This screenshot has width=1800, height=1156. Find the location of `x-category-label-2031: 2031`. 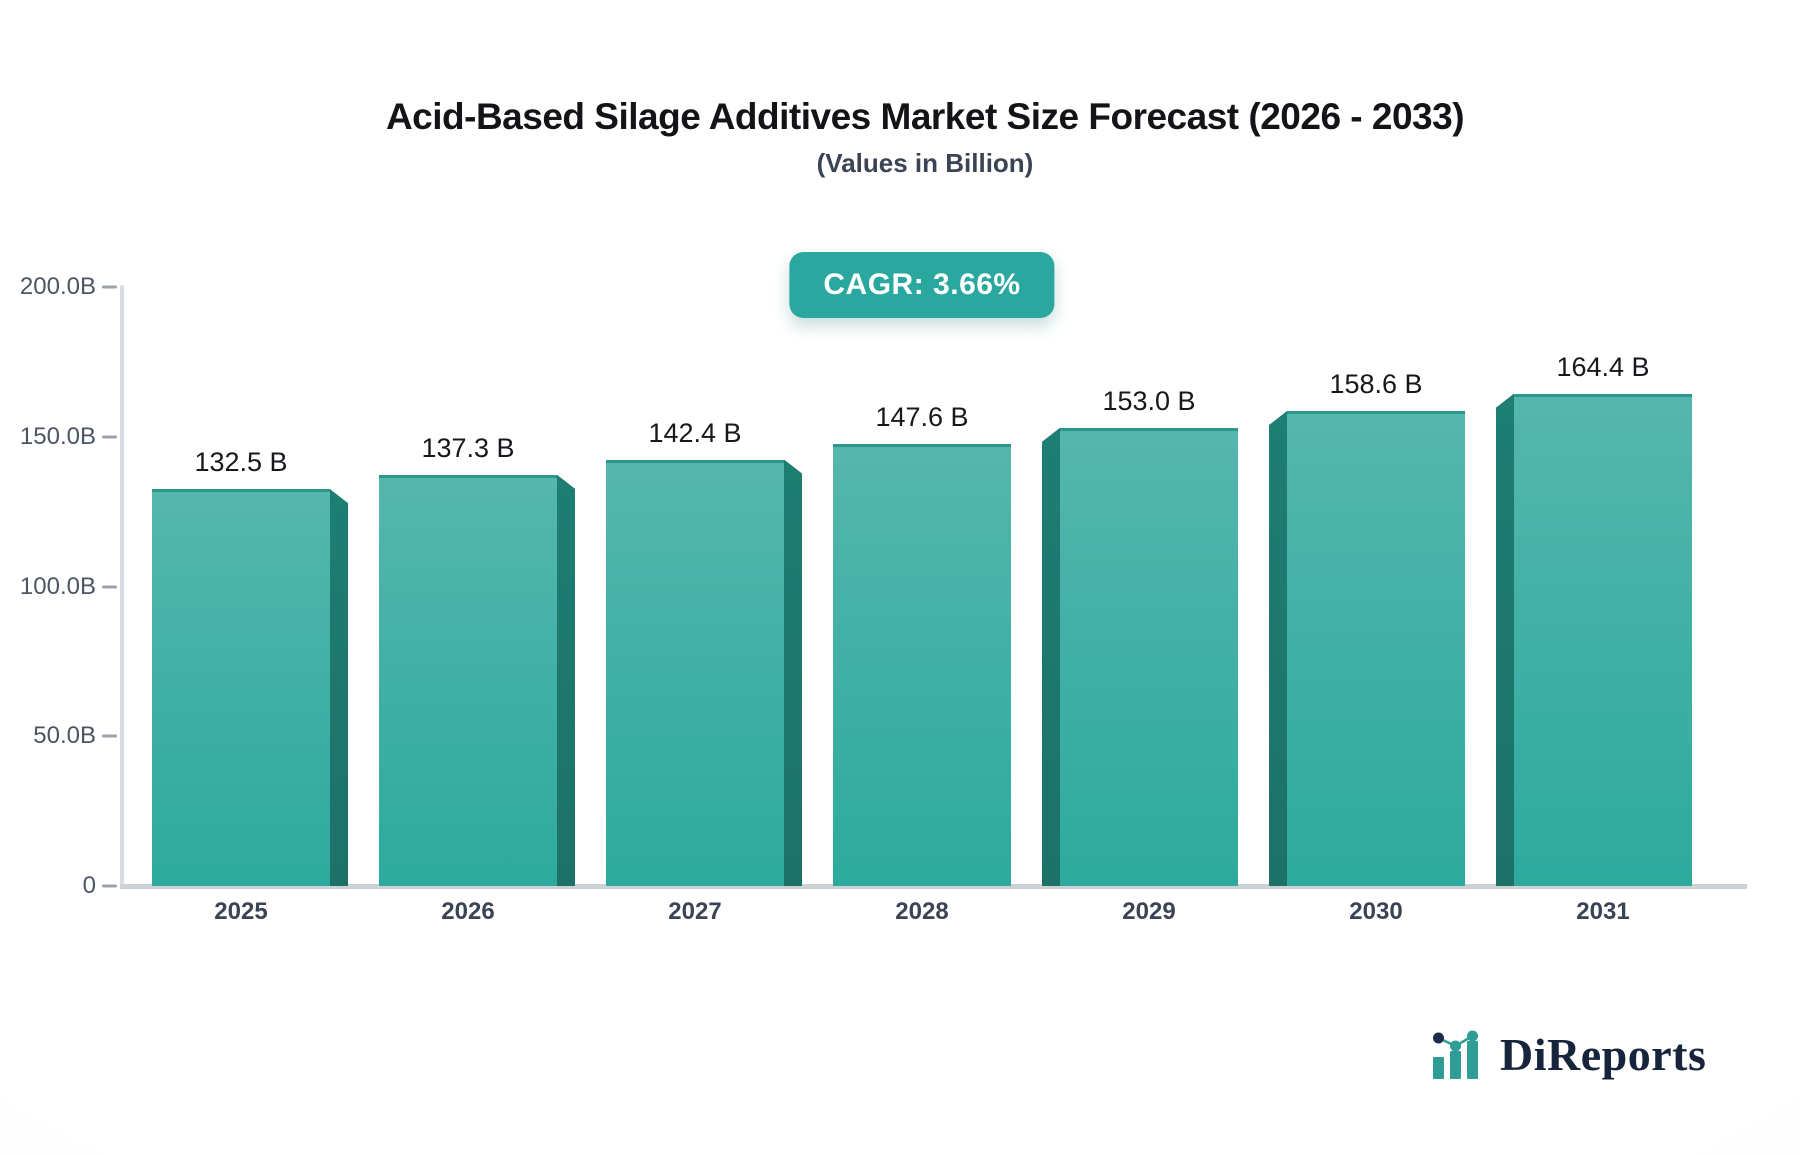

x-category-label-2031: 2031 is located at coordinates (1603, 911).